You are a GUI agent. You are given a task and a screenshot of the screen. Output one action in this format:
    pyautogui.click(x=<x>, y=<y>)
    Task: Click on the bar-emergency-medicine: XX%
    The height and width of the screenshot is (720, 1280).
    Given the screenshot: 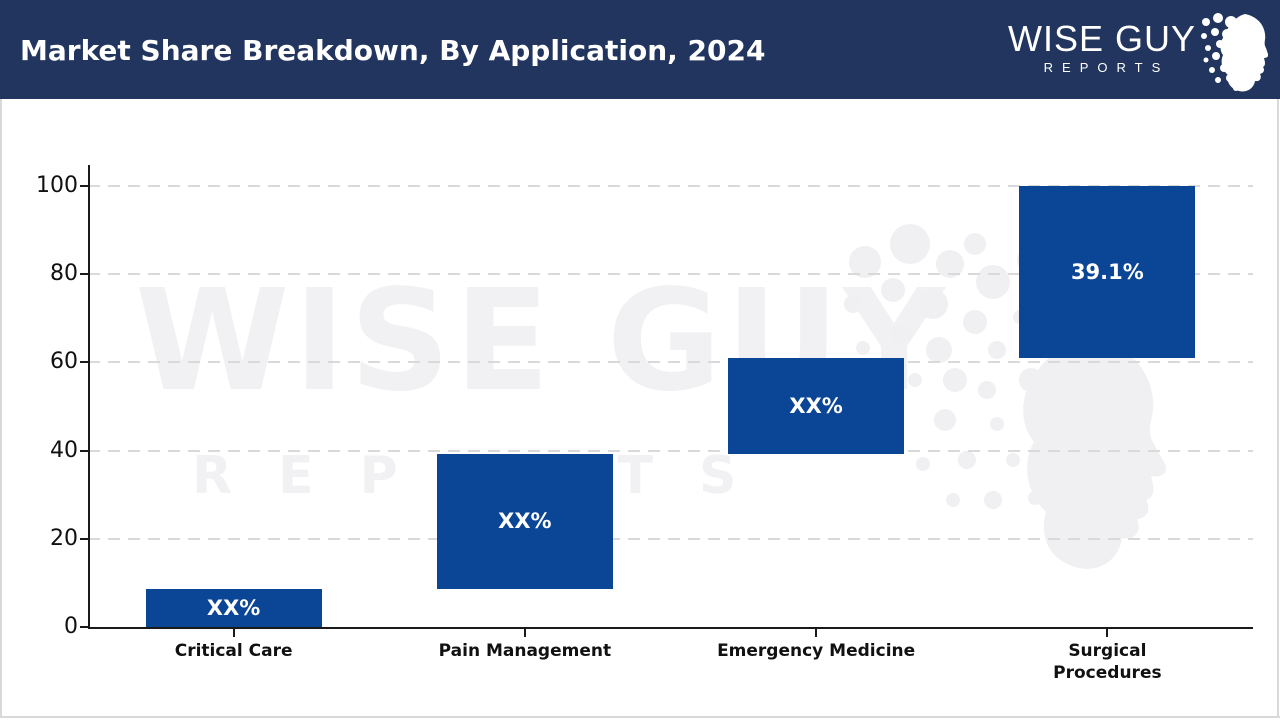 What is the action you would take?
    pyautogui.click(x=816, y=405)
    